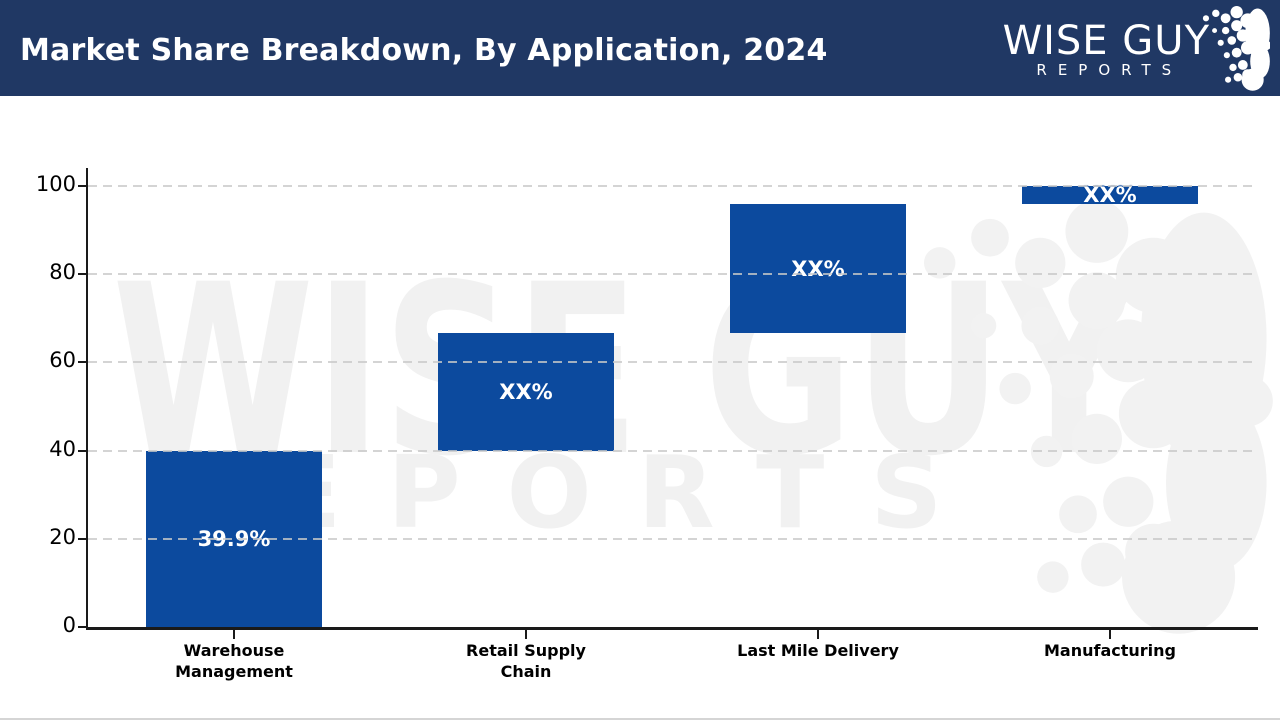 Image resolution: width=1280 pixels, height=720 pixels. I want to click on logo-text: WISE GUY REPORTS, so click(1106, 49).